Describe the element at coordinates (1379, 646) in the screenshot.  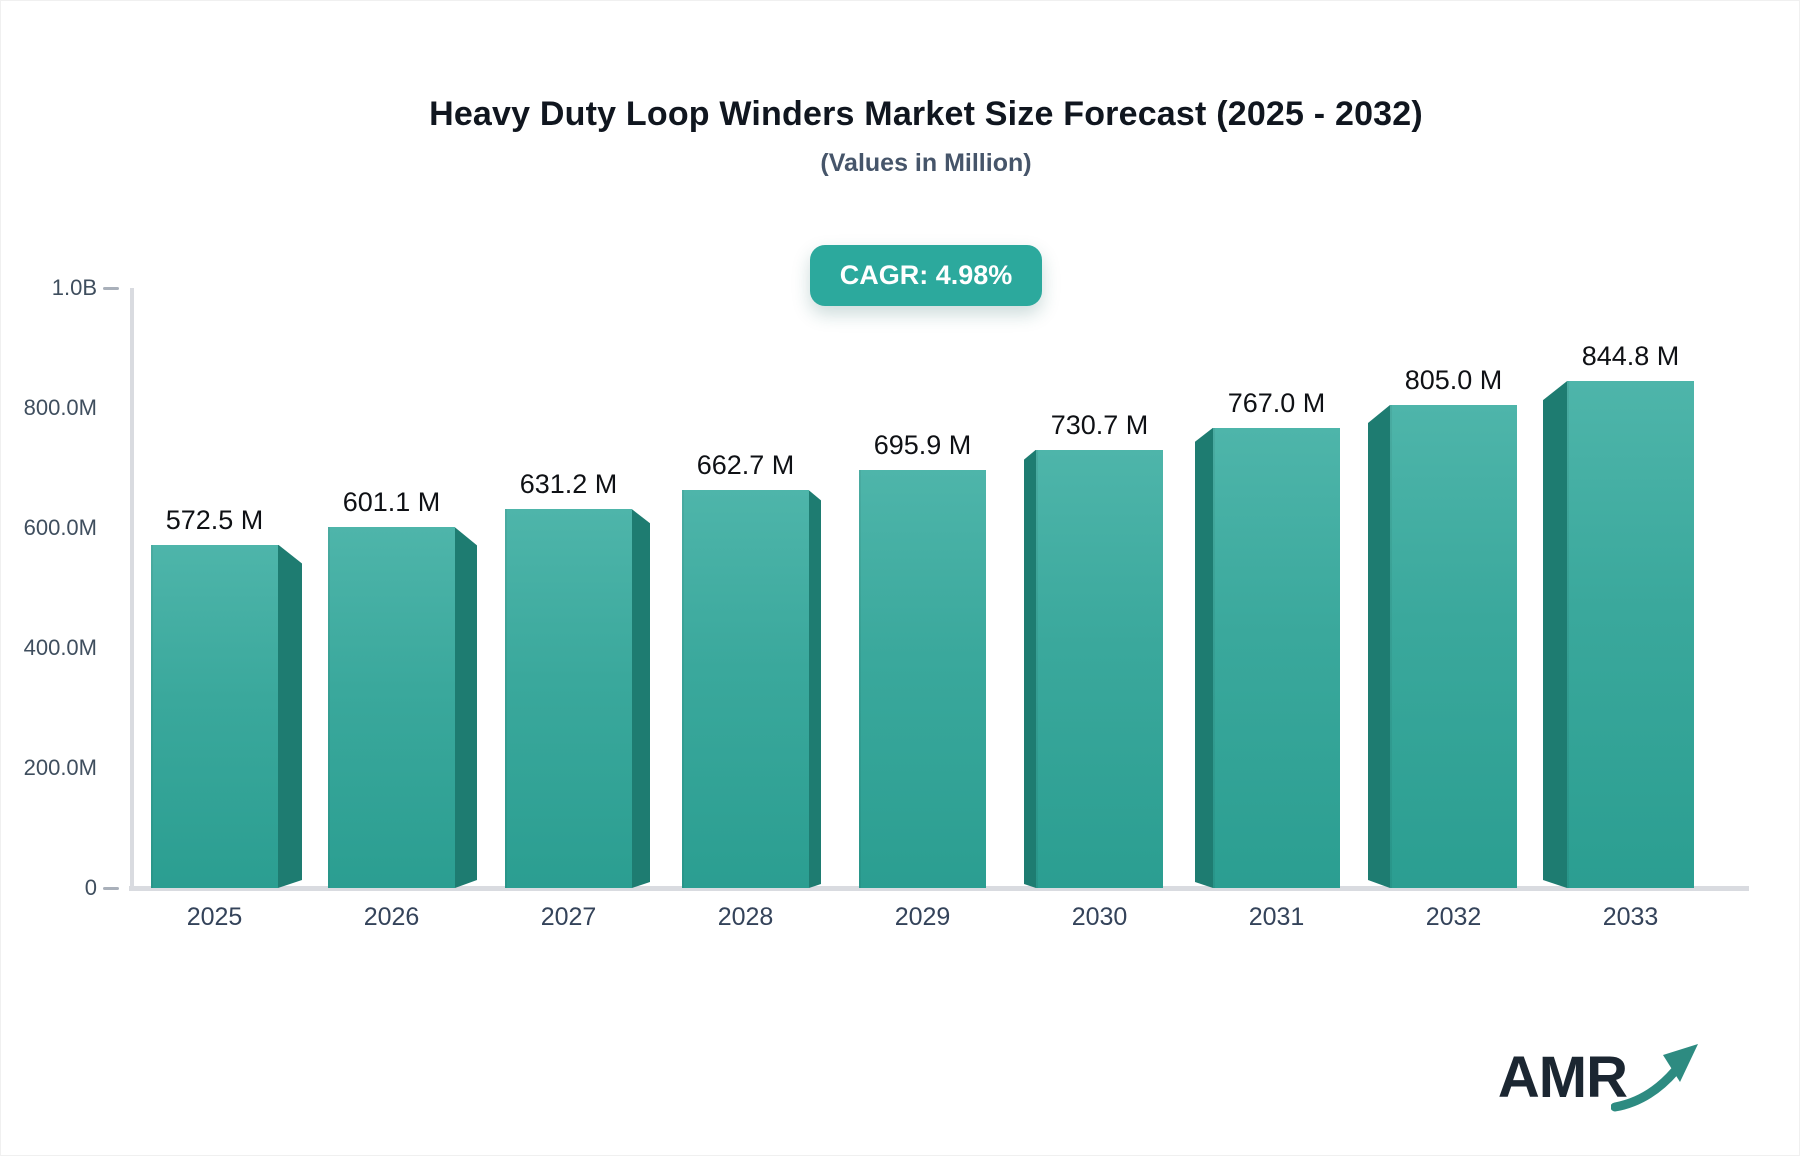
I see `bar-side-2032` at that location.